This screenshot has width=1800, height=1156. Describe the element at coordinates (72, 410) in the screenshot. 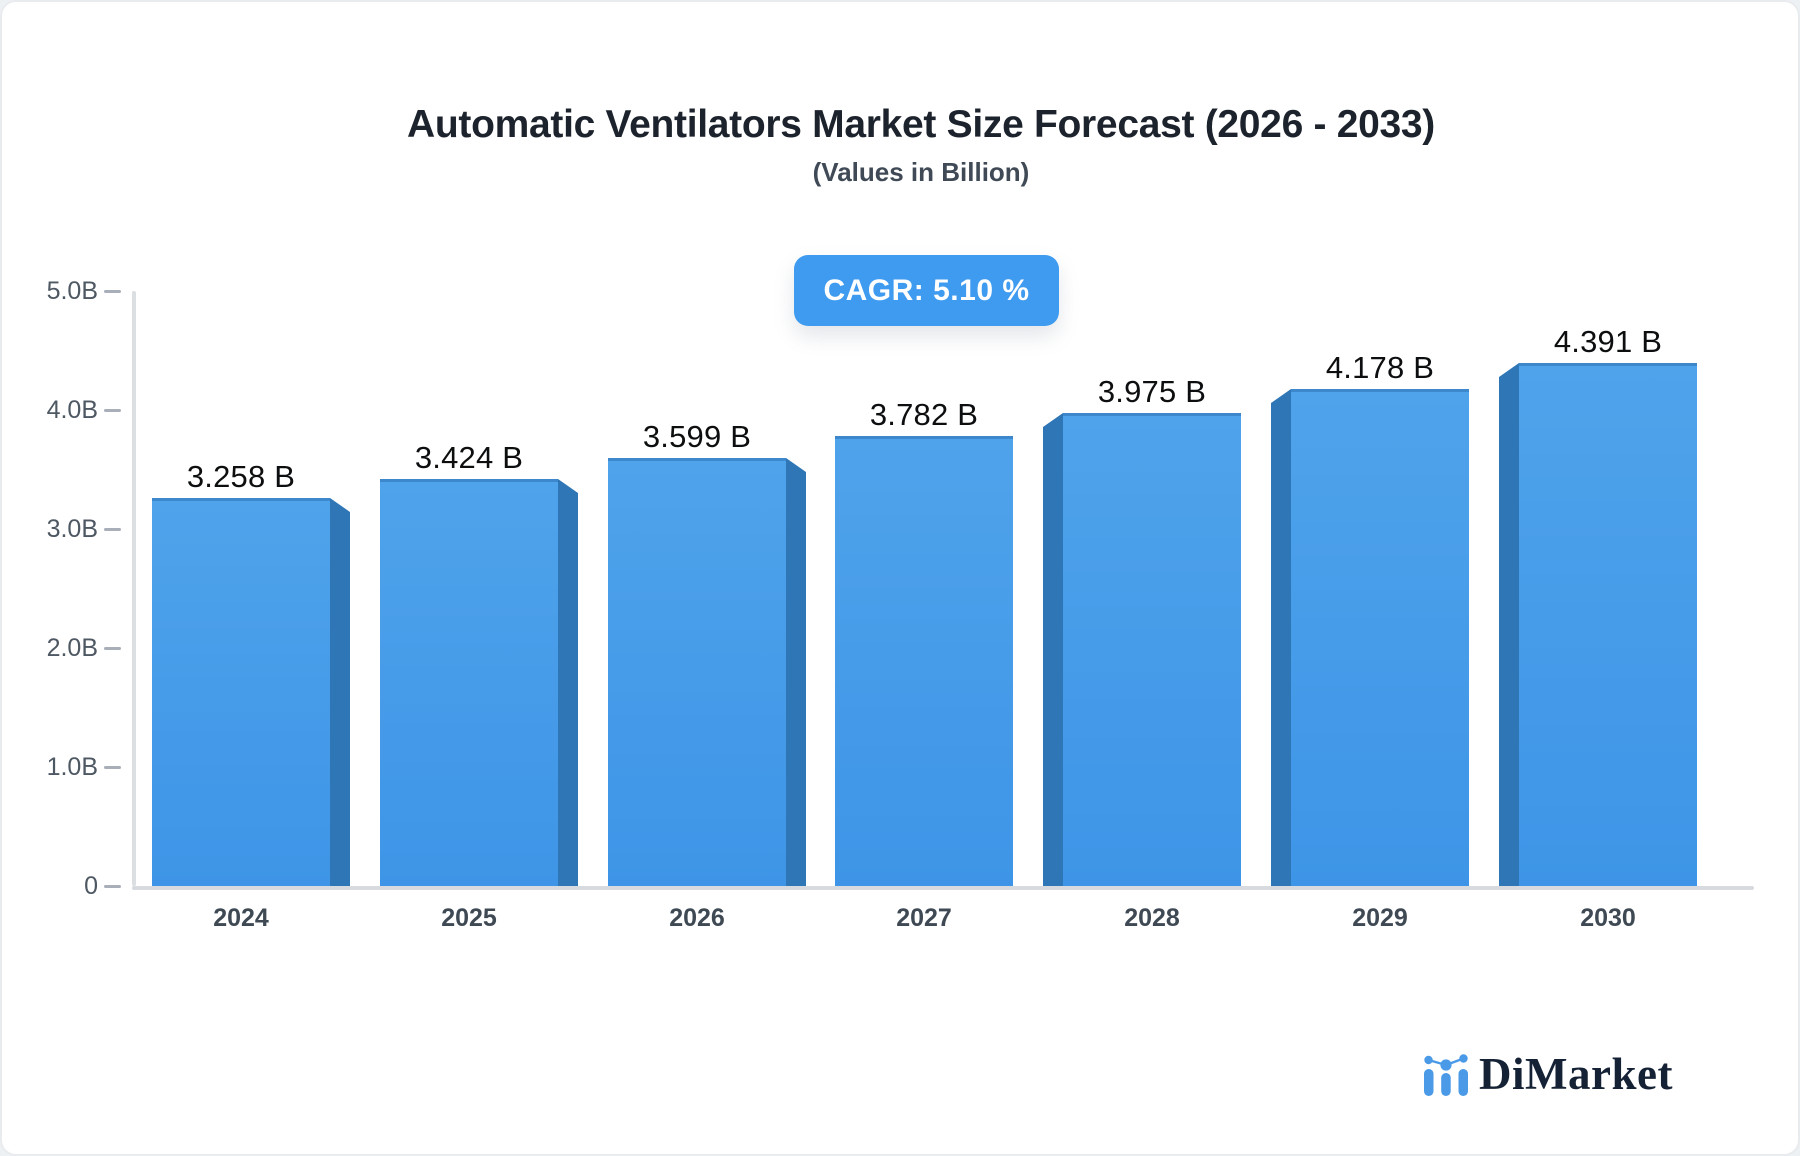

I see `y-tick-label: 4.0B` at that location.